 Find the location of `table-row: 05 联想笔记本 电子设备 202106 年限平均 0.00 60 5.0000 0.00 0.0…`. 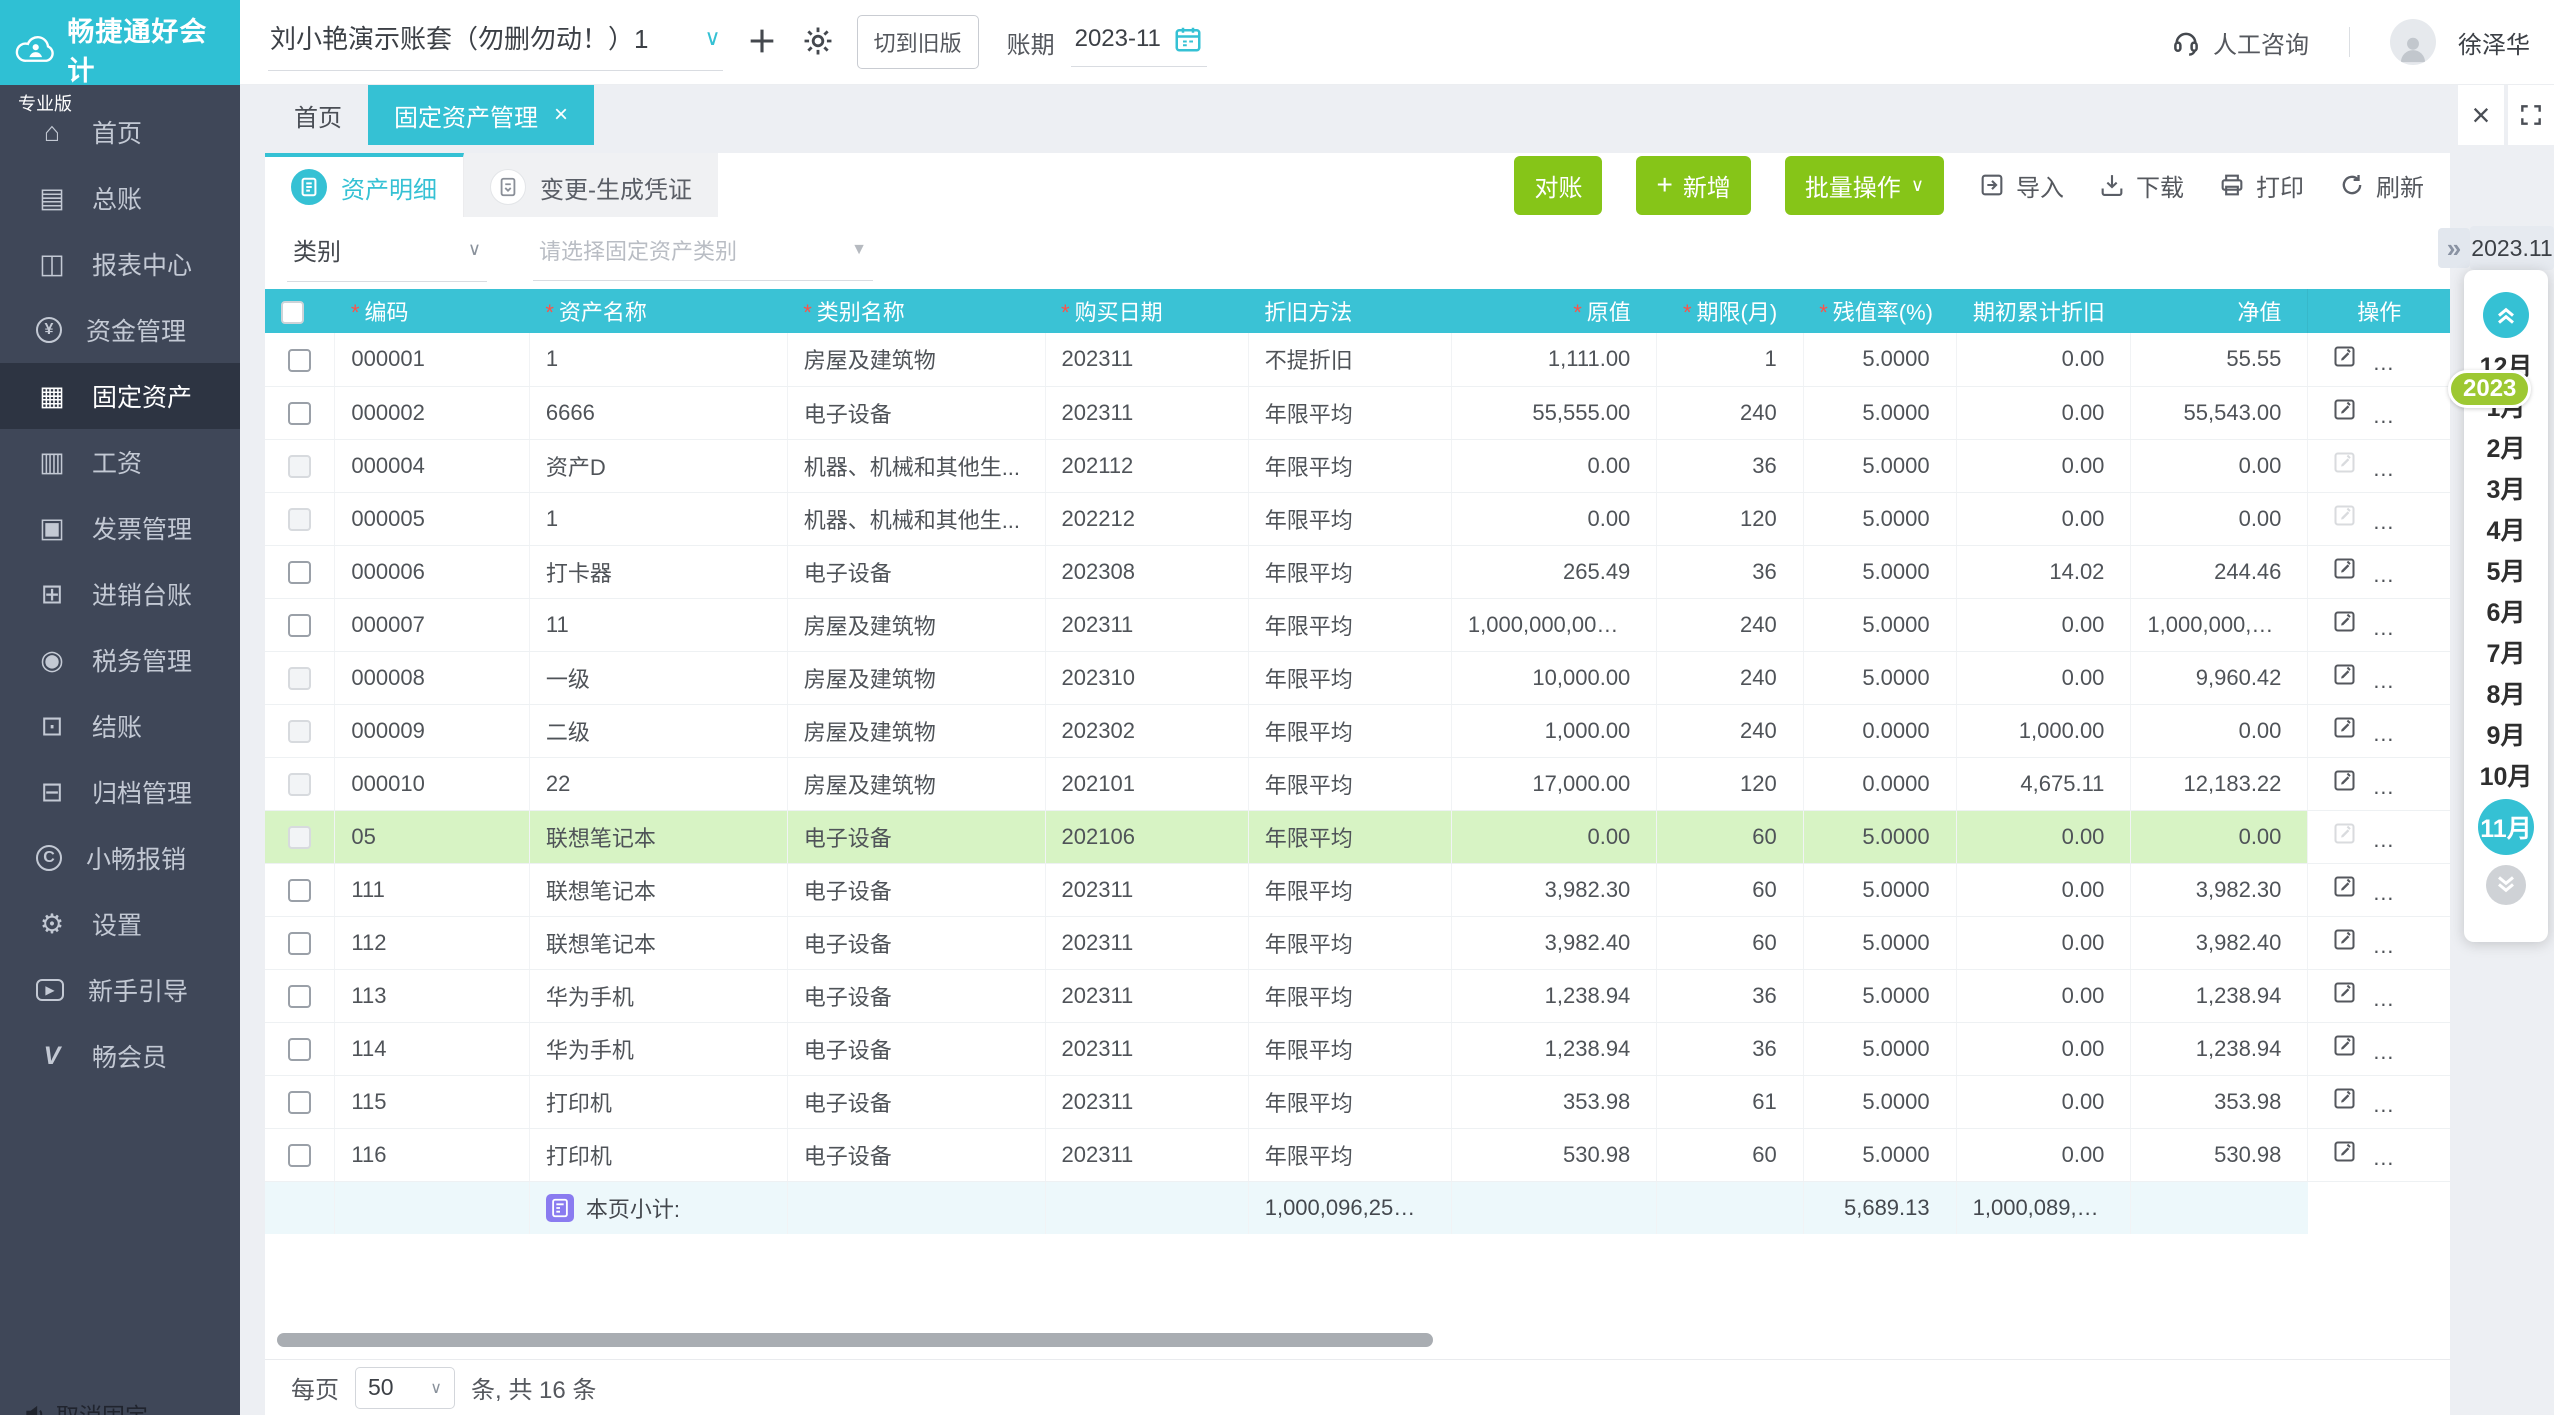

table-row: 05 联想笔记本 电子设备 202106 年限平均 0.00 60 5.0000 0.00 0.0… is located at coordinates (1357, 837).